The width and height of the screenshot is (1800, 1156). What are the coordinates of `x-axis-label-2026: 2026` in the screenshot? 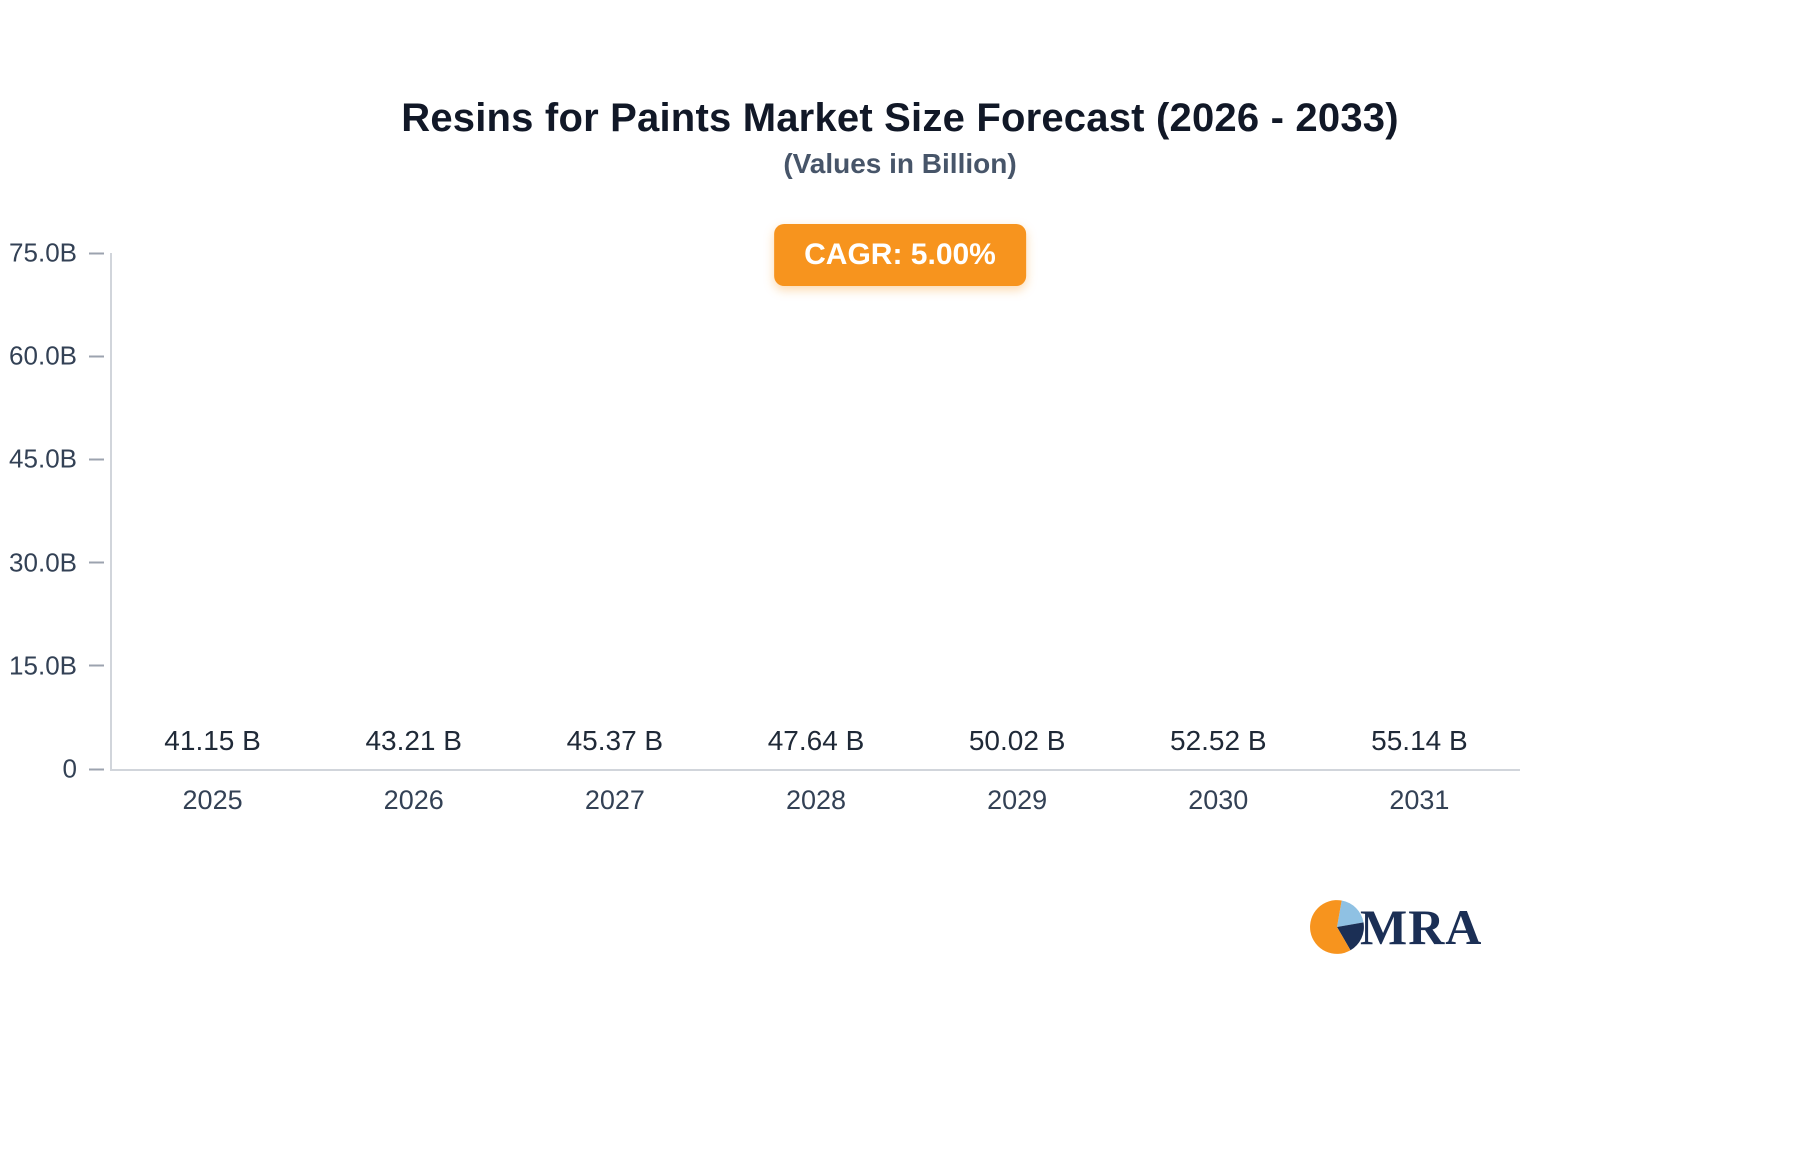 It's located at (413, 800).